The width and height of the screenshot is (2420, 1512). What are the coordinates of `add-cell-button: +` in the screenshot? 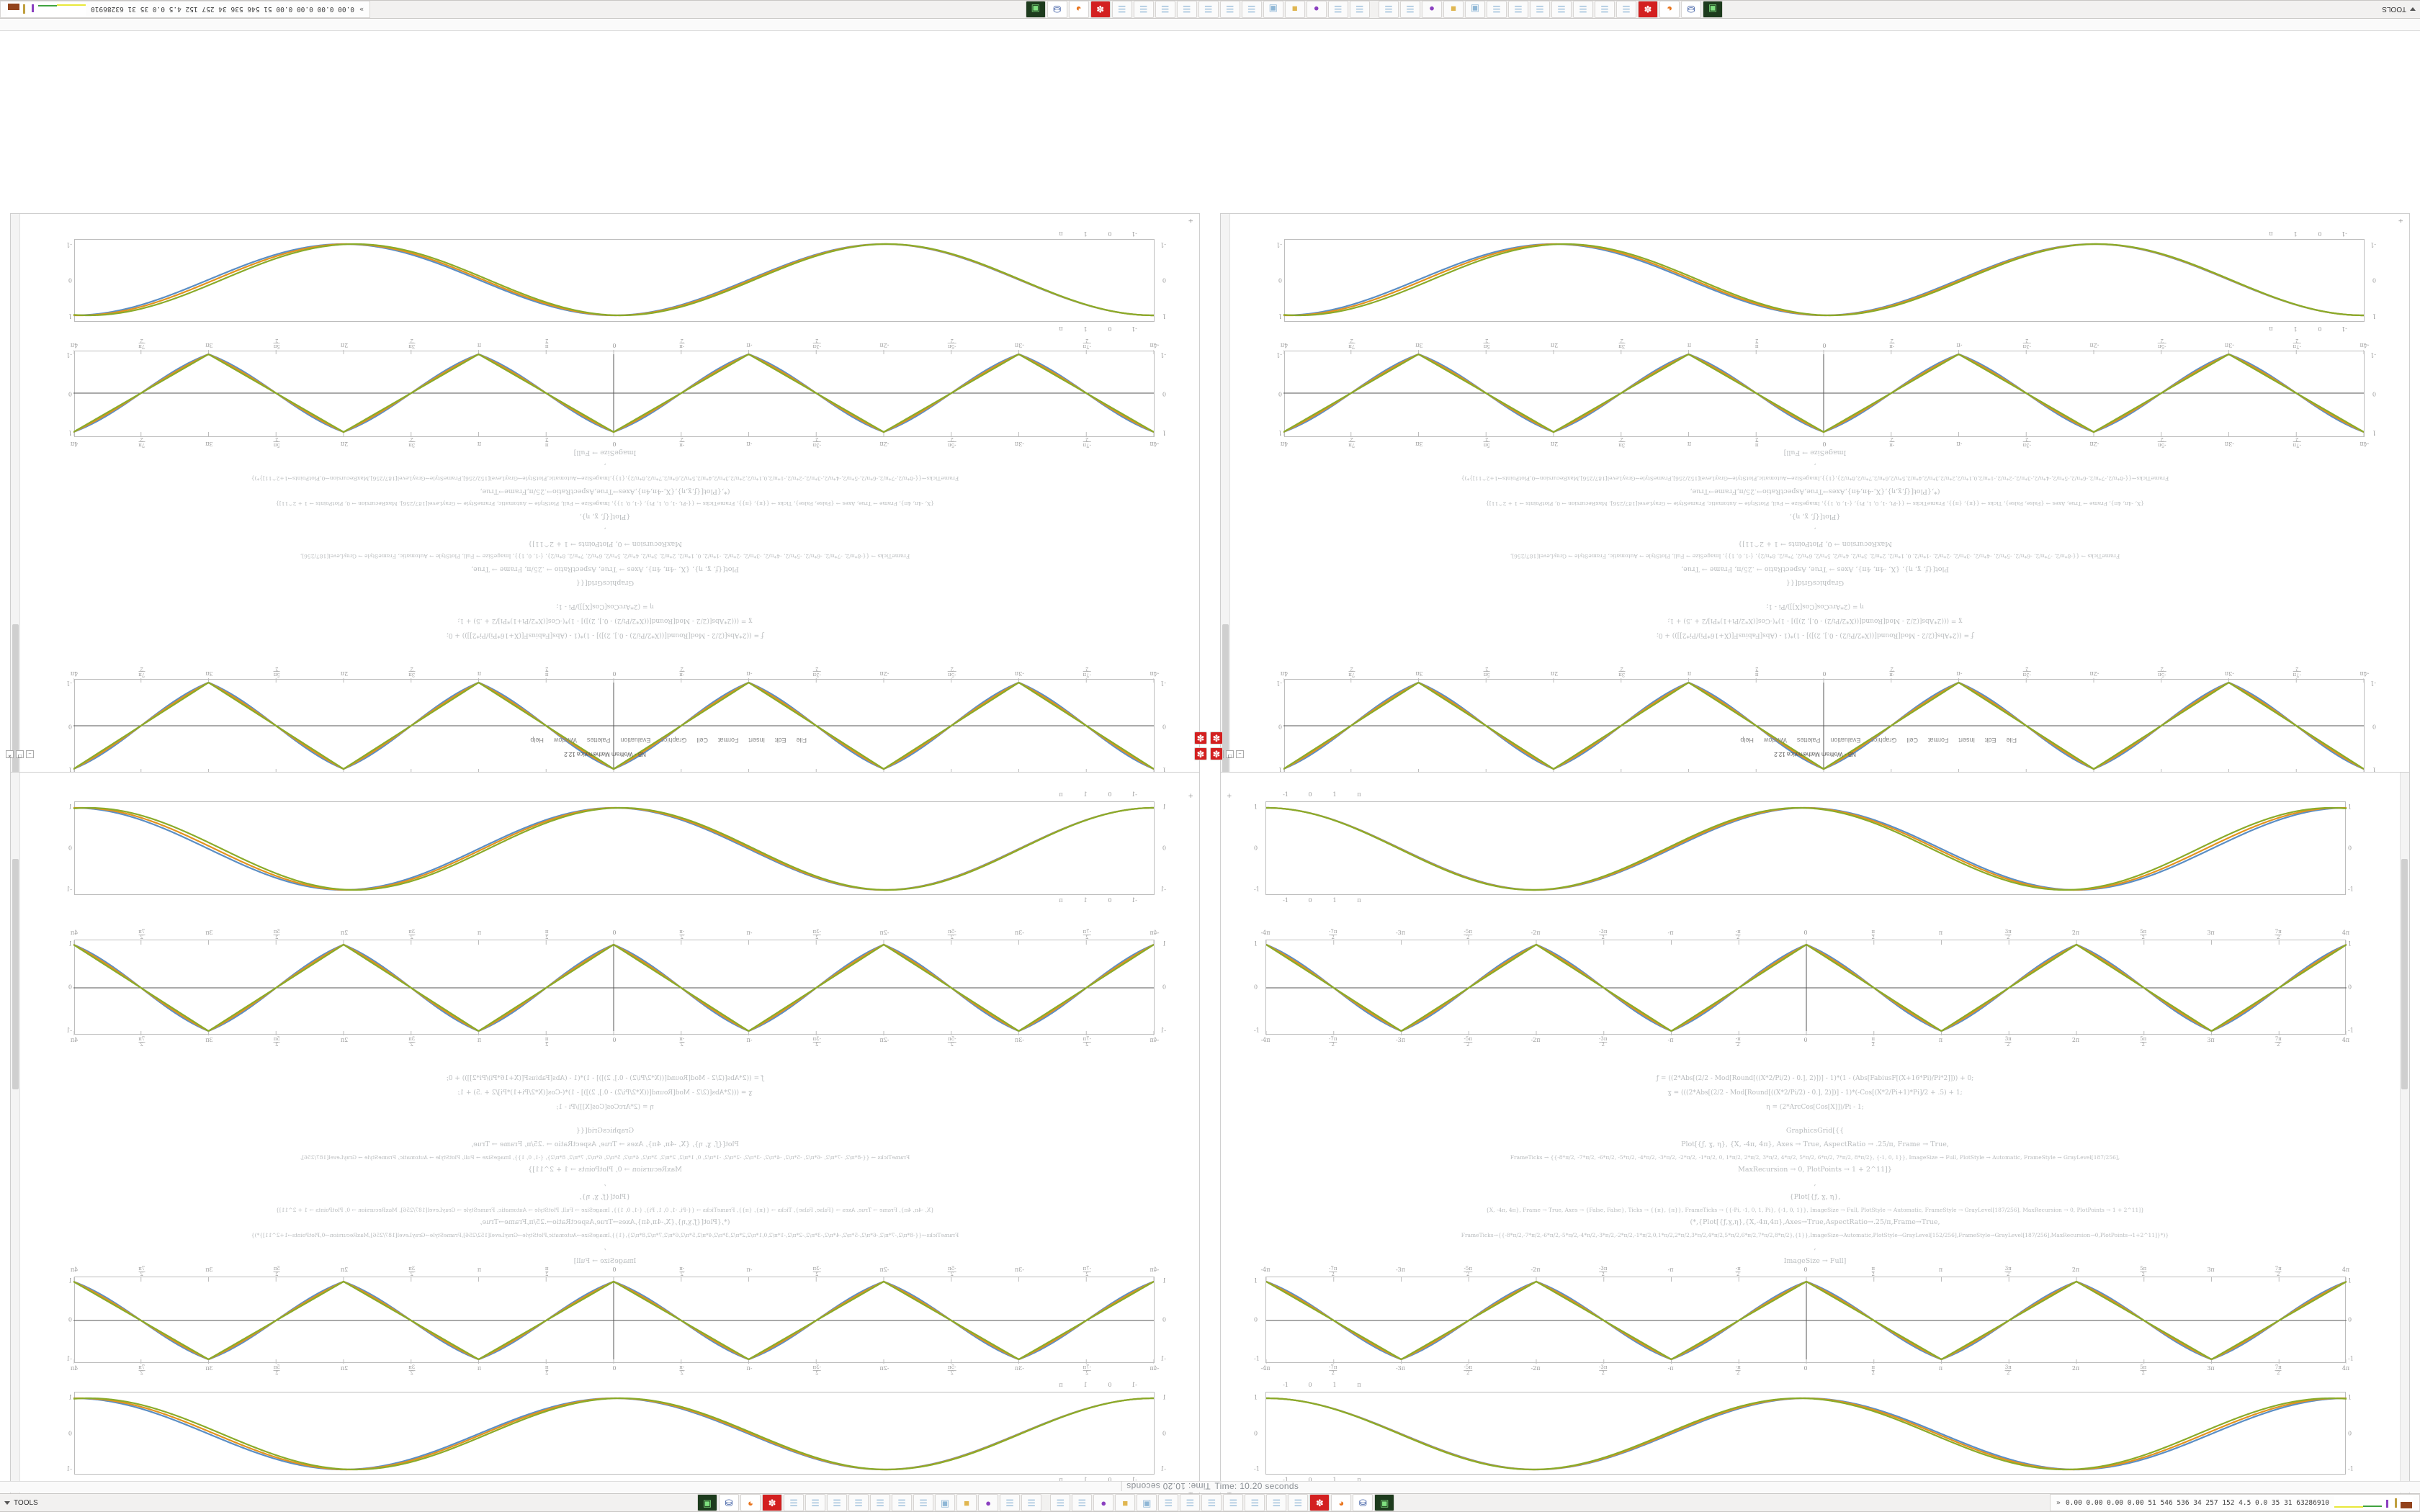 It's located at (1229, 796).